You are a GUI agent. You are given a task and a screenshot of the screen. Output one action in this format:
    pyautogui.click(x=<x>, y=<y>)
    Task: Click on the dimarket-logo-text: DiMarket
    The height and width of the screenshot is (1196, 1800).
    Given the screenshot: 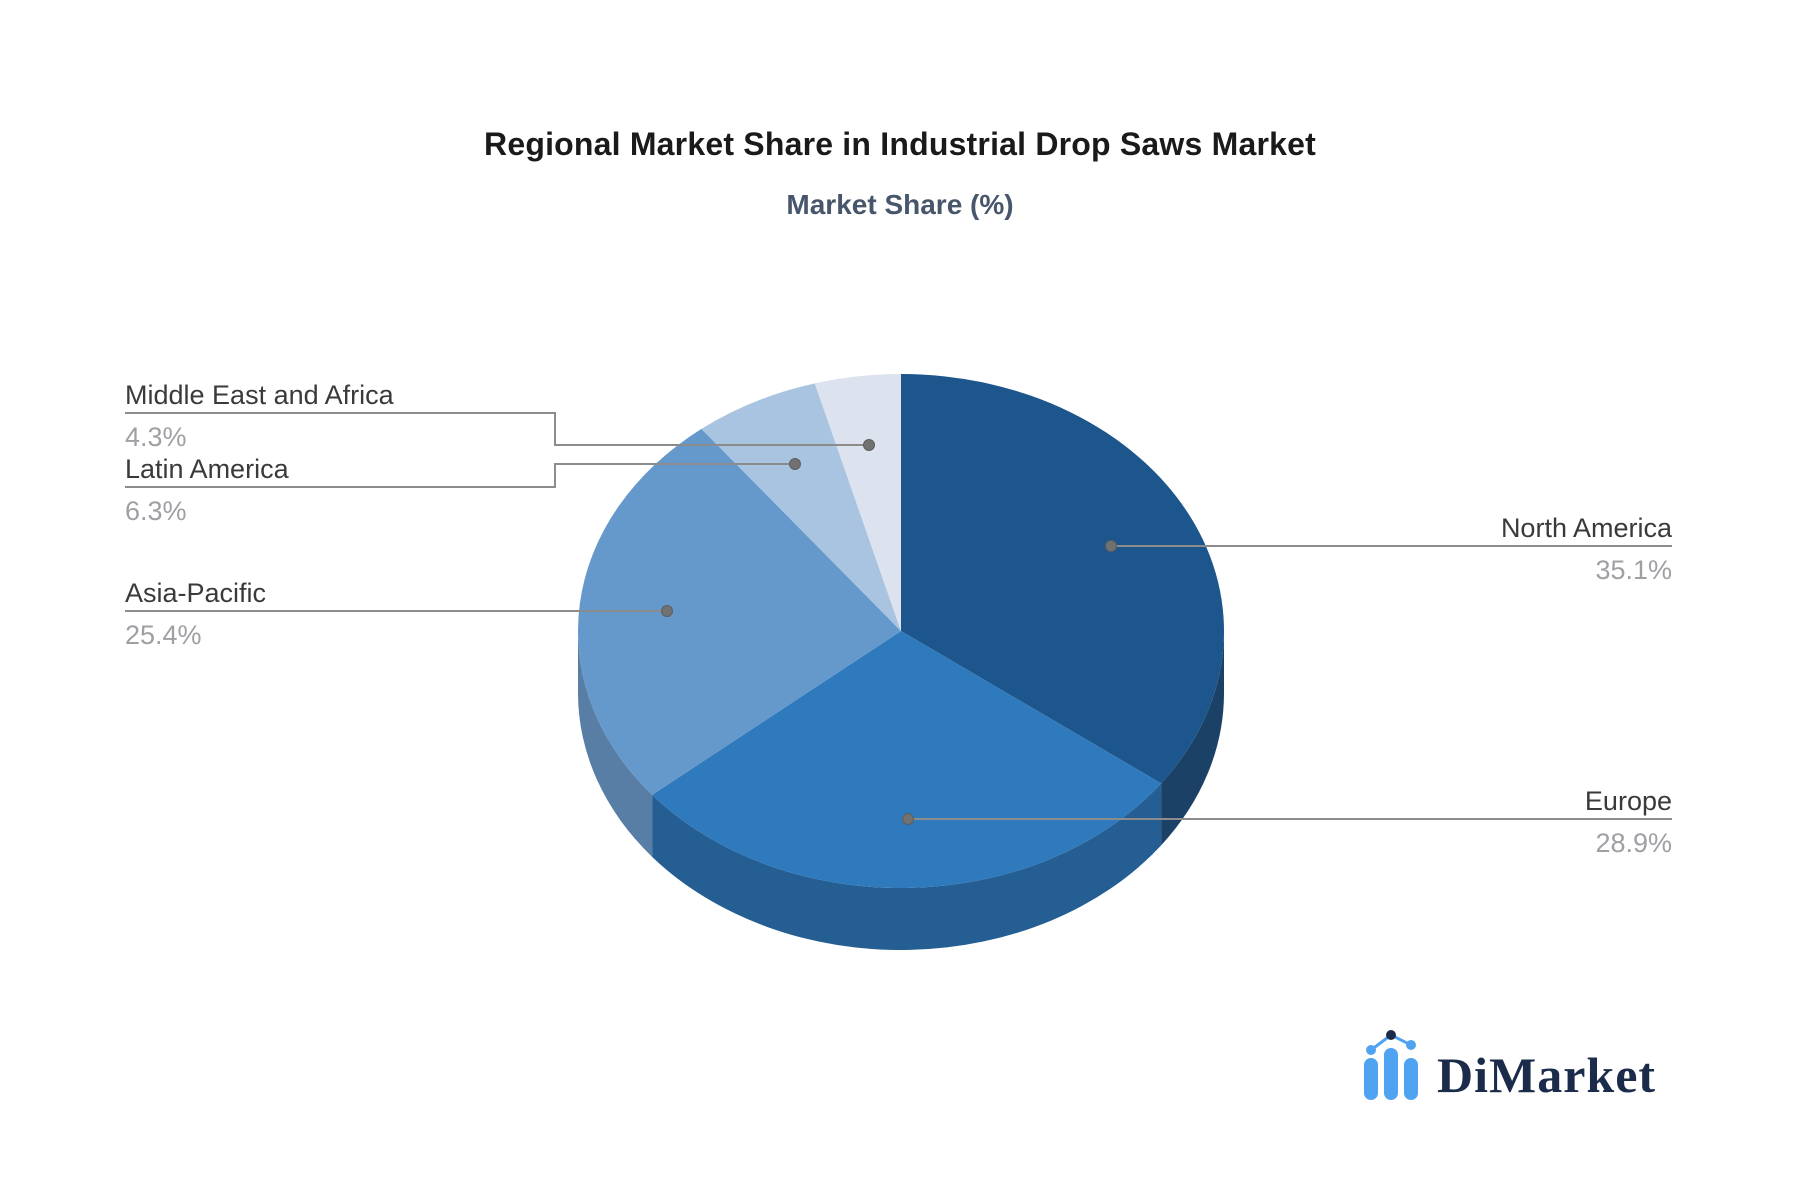 What is the action you would take?
    pyautogui.click(x=1547, y=1075)
    